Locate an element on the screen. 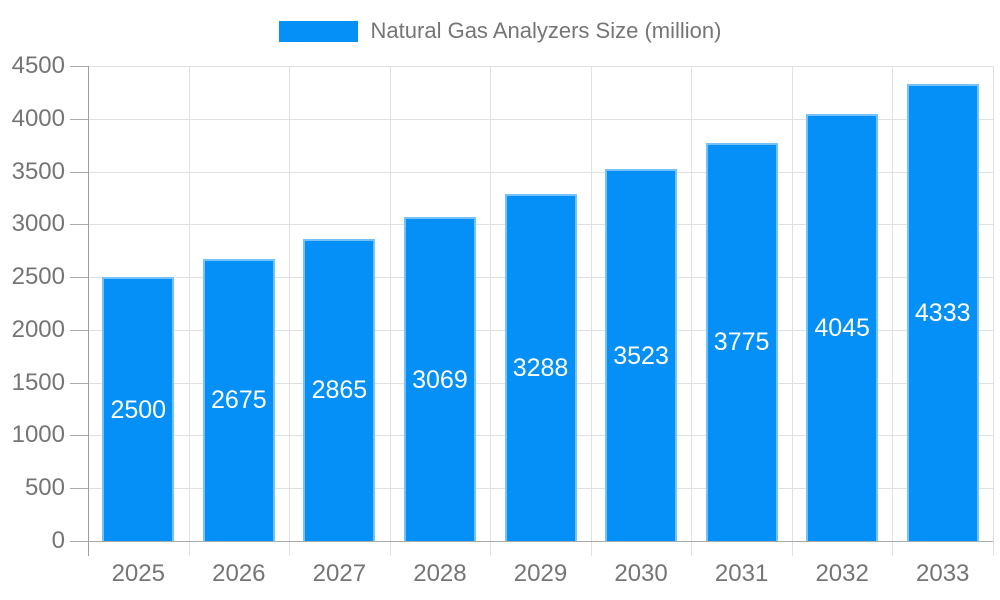 The width and height of the screenshot is (1000, 600). bar-value-label: 2500 is located at coordinates (138, 409).